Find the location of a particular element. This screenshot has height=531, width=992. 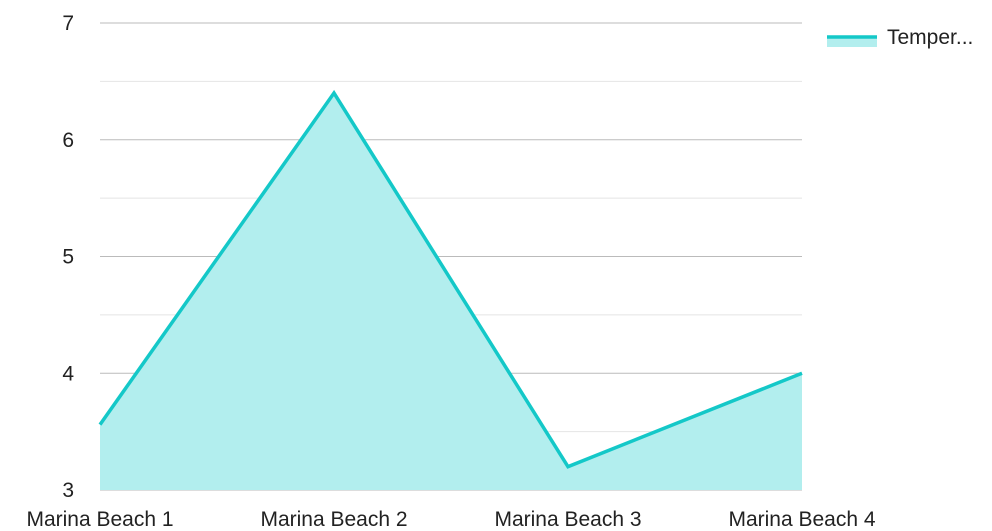

y-tick-label: 6 is located at coordinates (68, 140).